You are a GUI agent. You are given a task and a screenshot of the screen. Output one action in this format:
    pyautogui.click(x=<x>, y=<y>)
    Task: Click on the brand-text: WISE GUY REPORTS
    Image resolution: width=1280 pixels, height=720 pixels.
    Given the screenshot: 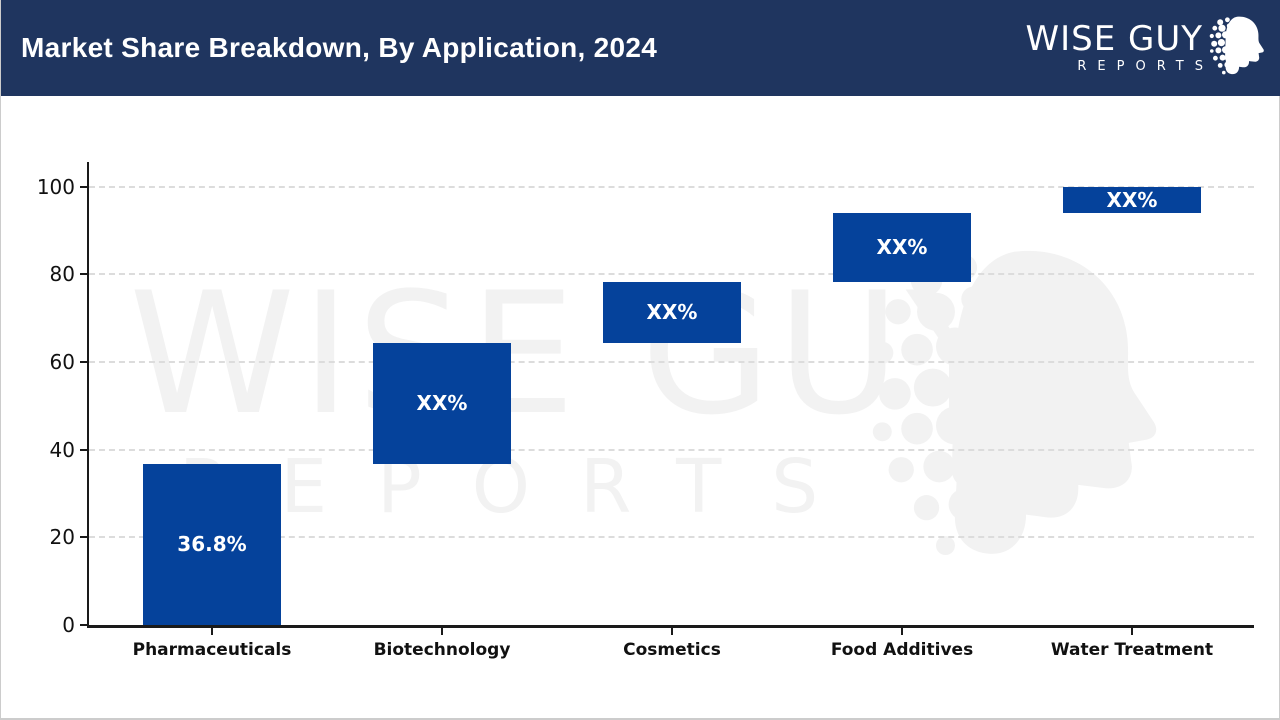 What is the action you would take?
    pyautogui.click(x=1114, y=46)
    